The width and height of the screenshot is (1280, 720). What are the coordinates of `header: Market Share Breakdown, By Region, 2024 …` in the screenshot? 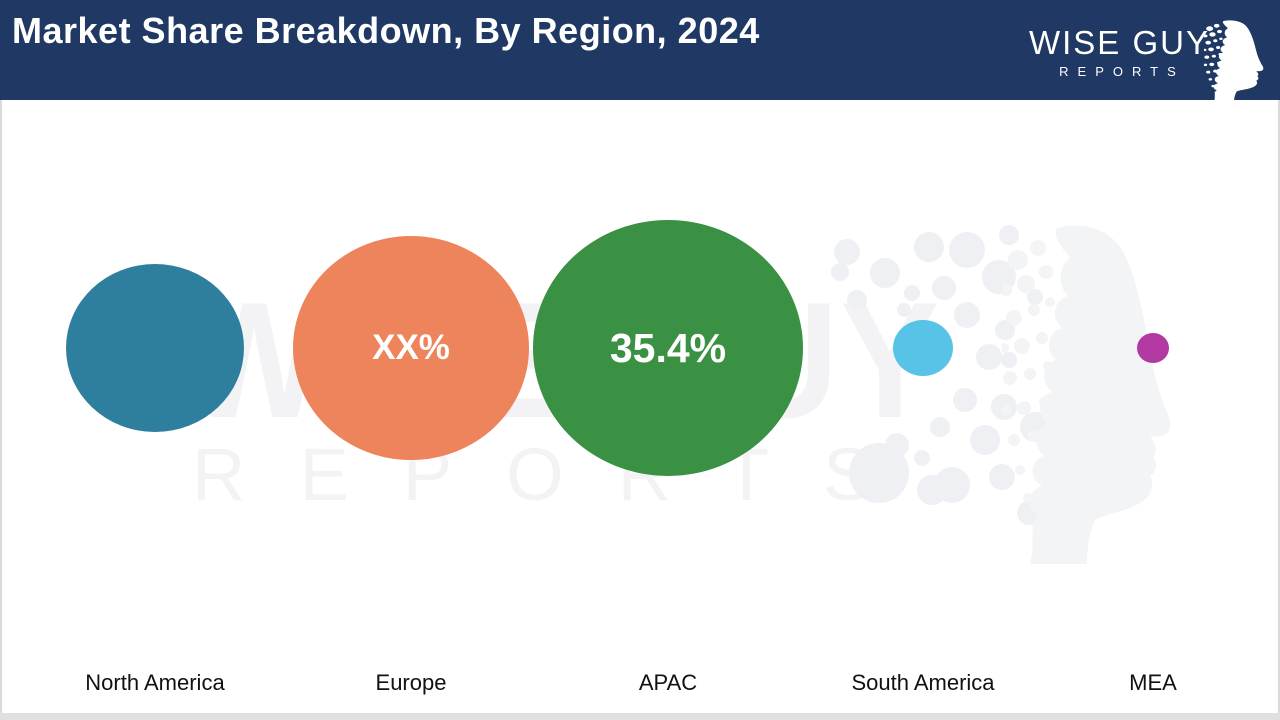 It's located at (640, 51).